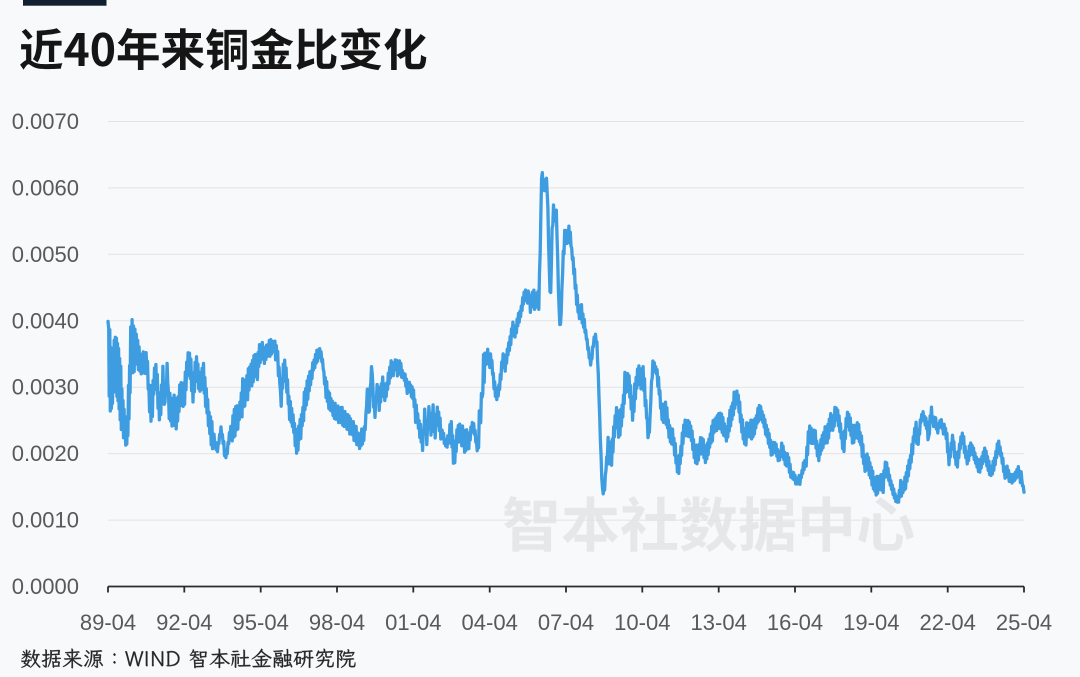 The height and width of the screenshot is (677, 1080). I want to click on svg-text: 0.0030, so click(45, 387).